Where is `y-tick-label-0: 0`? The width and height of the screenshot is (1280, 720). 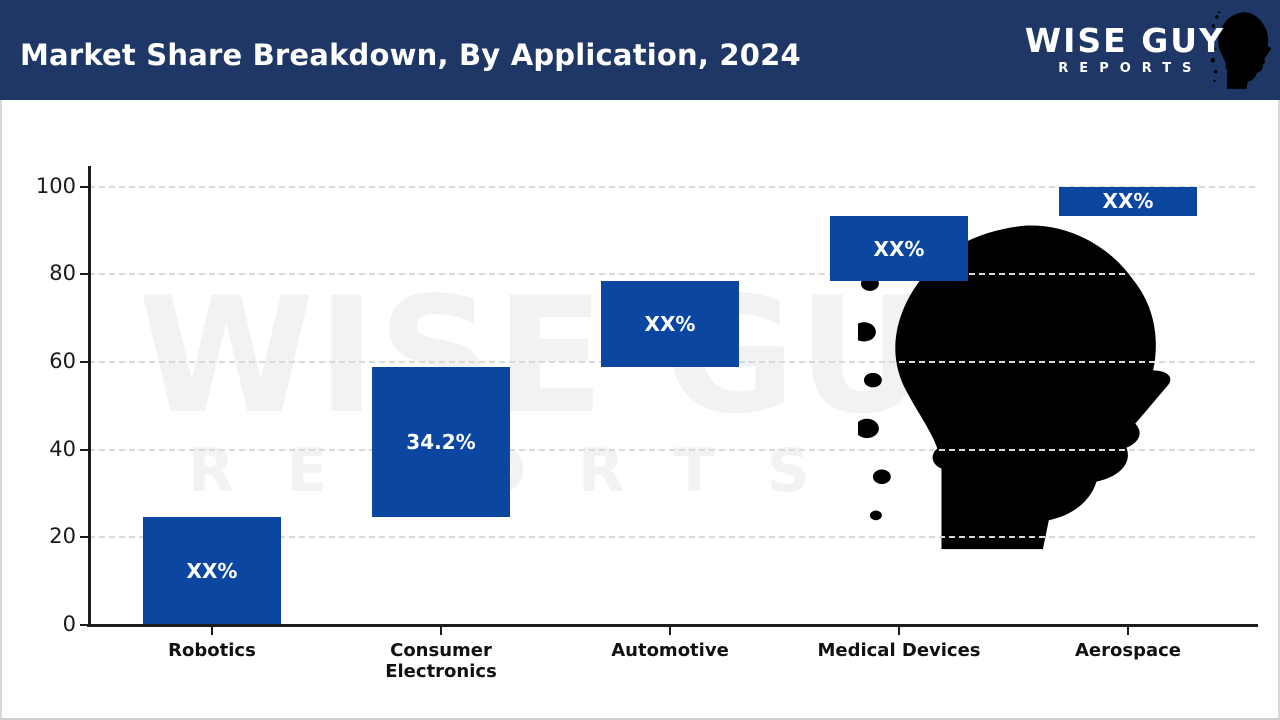
y-tick-label-0: 0 is located at coordinates (69, 624).